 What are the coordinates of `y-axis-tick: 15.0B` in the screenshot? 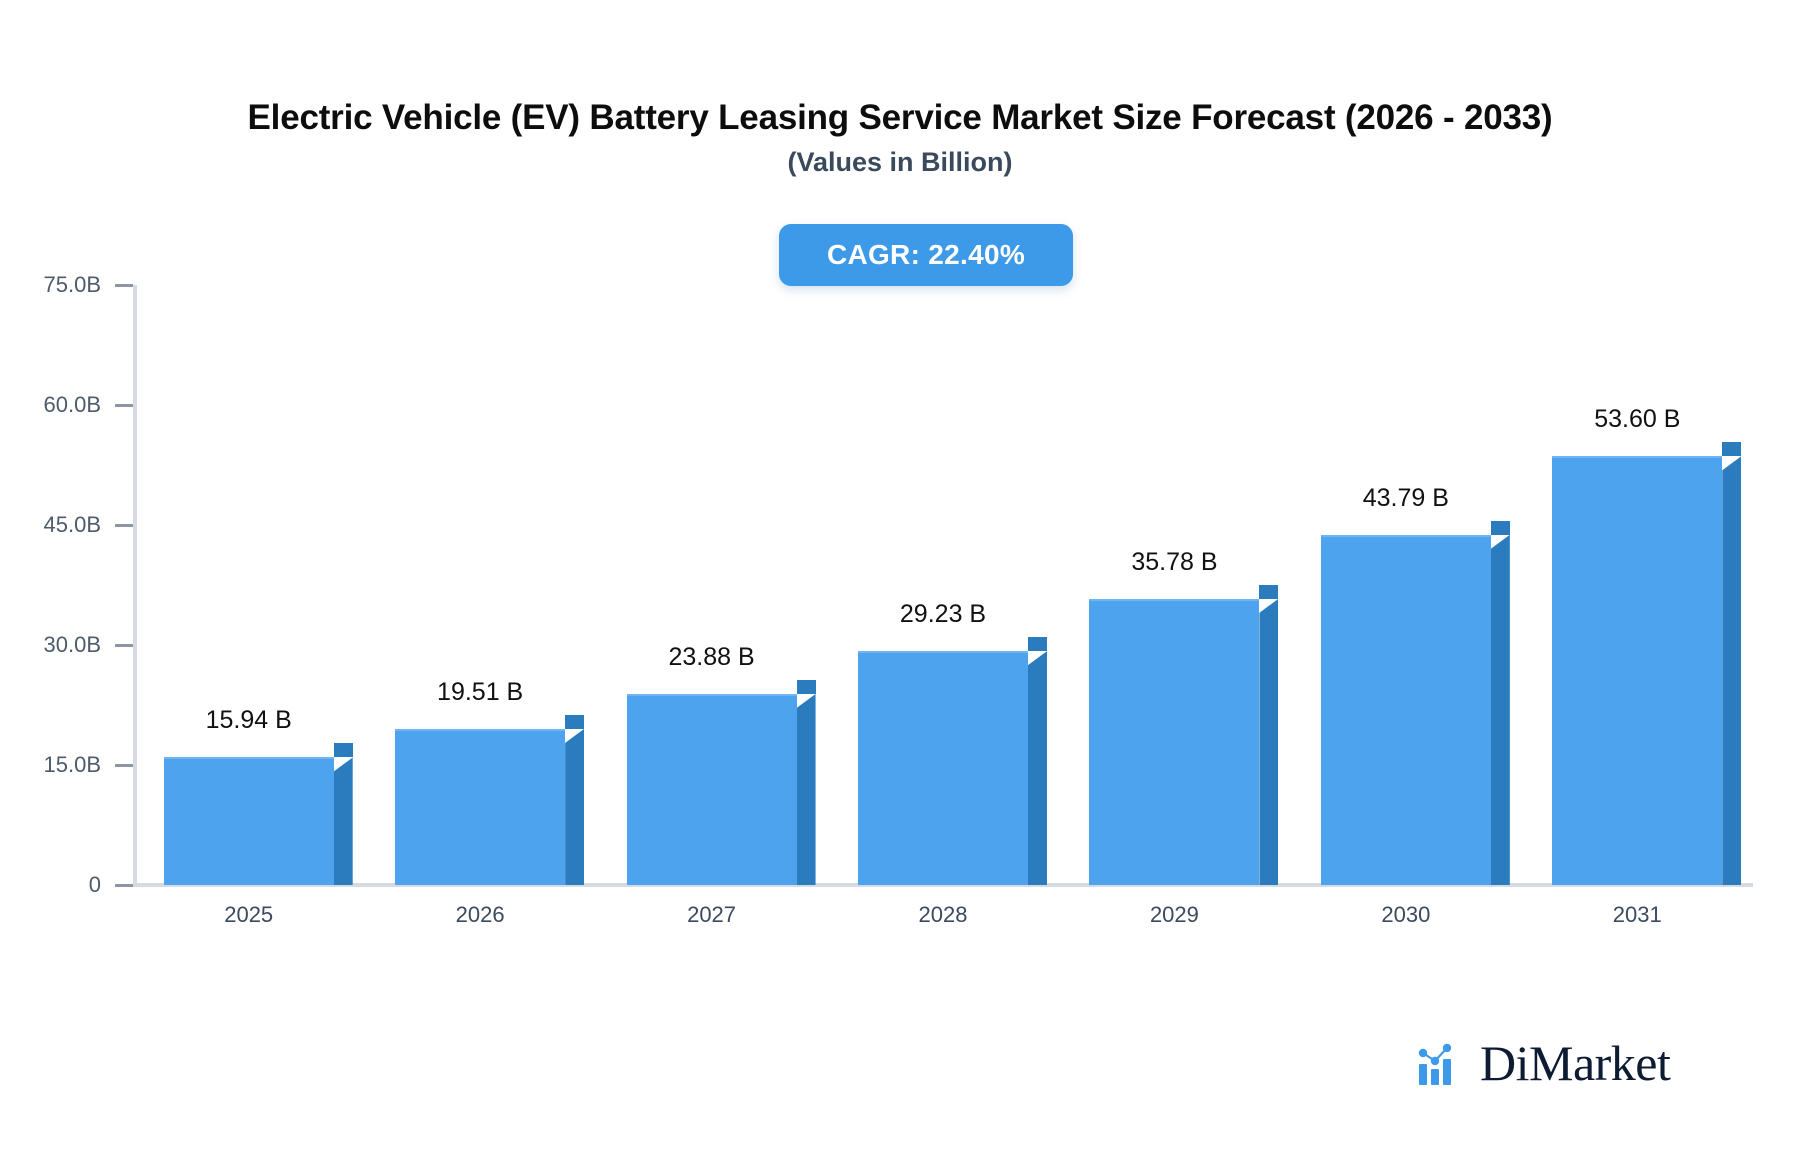 It's located at (68, 765).